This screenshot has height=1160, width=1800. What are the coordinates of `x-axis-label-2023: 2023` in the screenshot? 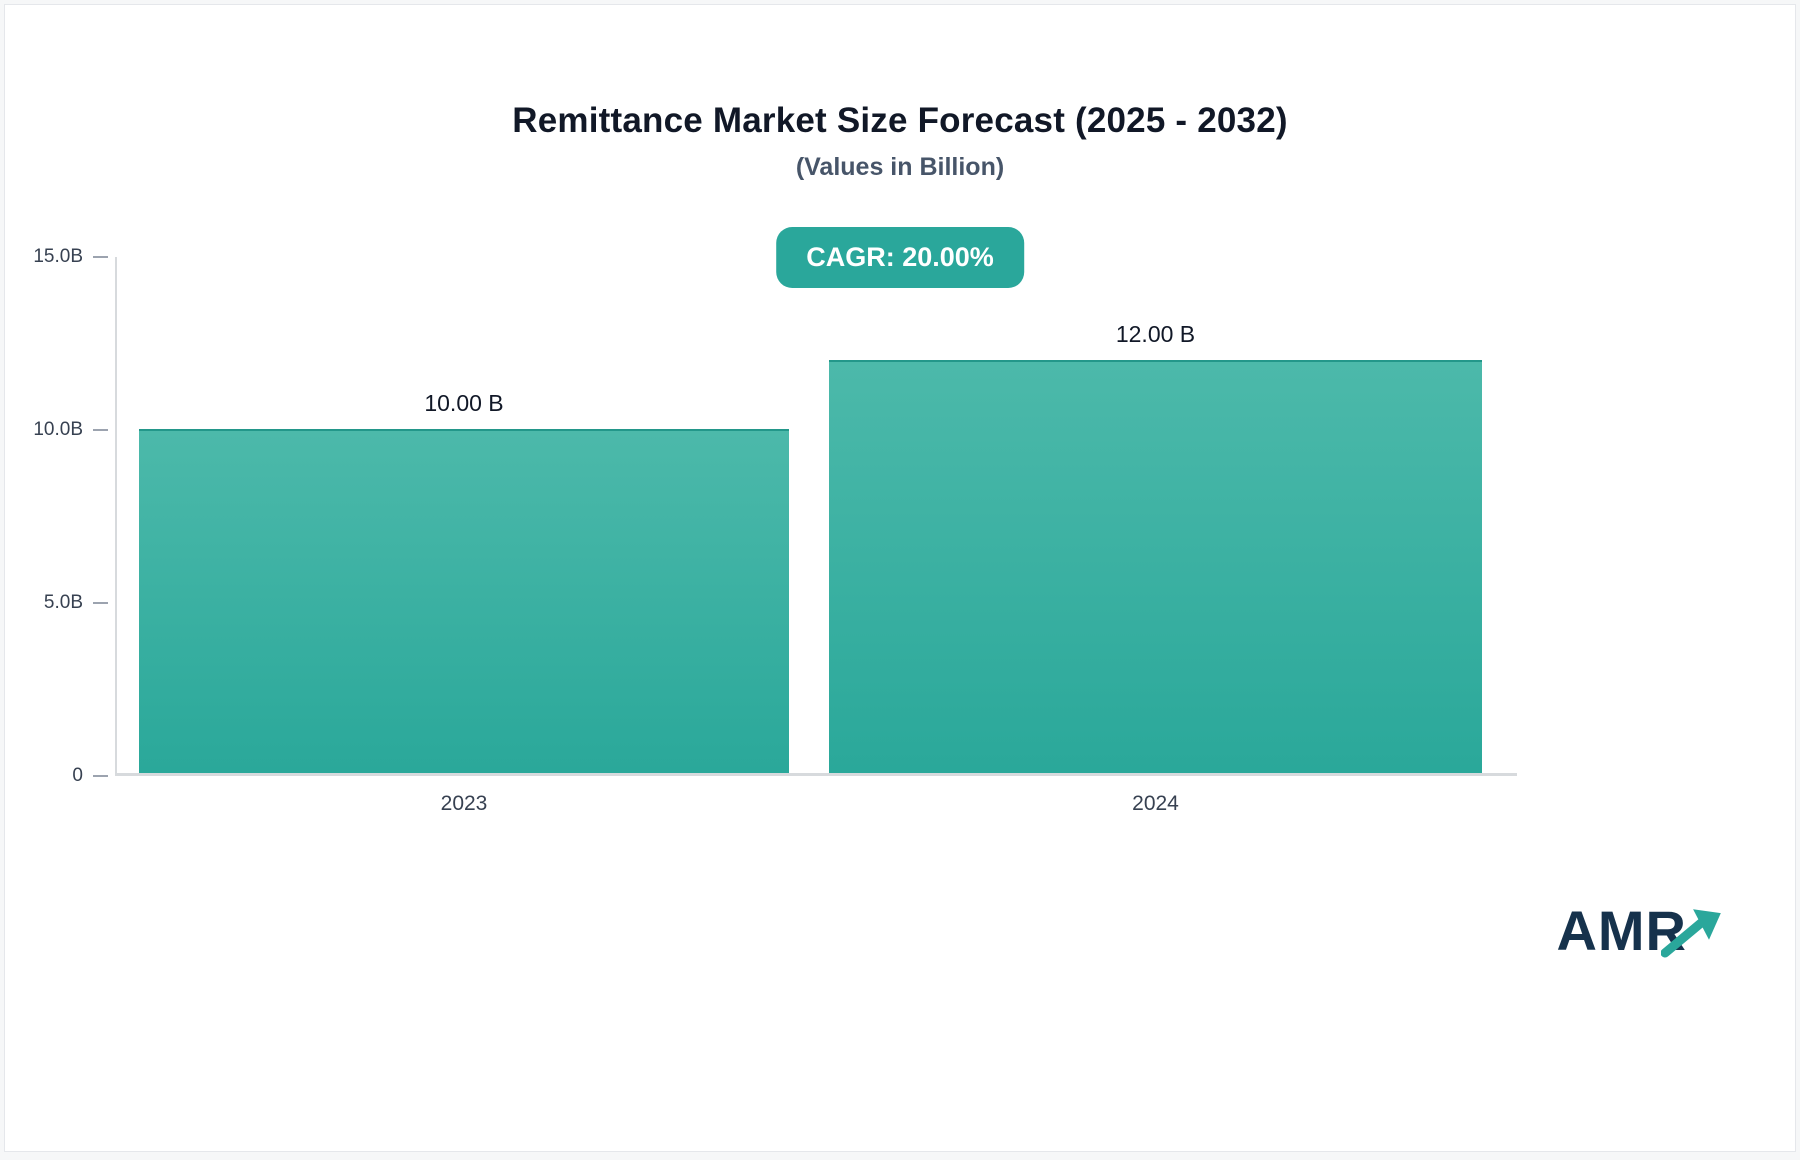 It's located at (464, 803).